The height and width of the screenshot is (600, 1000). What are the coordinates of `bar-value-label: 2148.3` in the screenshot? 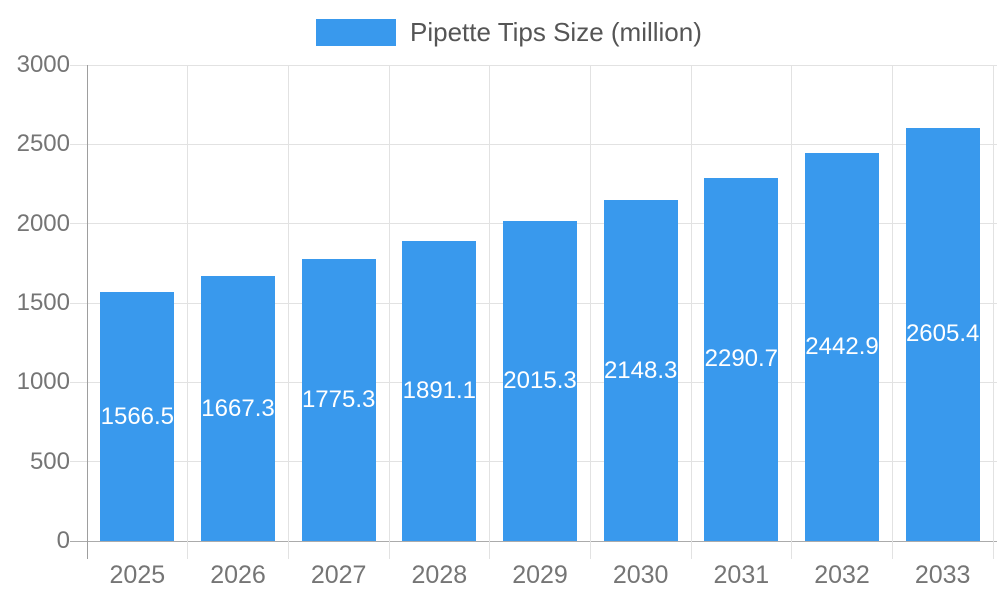 It's located at (640, 370).